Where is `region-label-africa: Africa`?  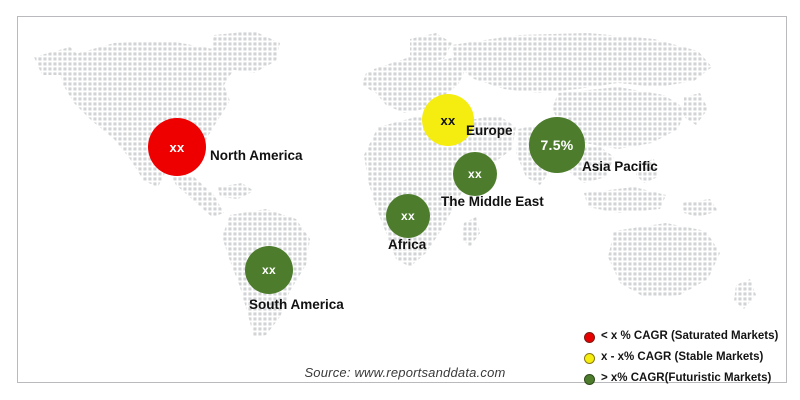
region-label-africa: Africa is located at coordinates (407, 244).